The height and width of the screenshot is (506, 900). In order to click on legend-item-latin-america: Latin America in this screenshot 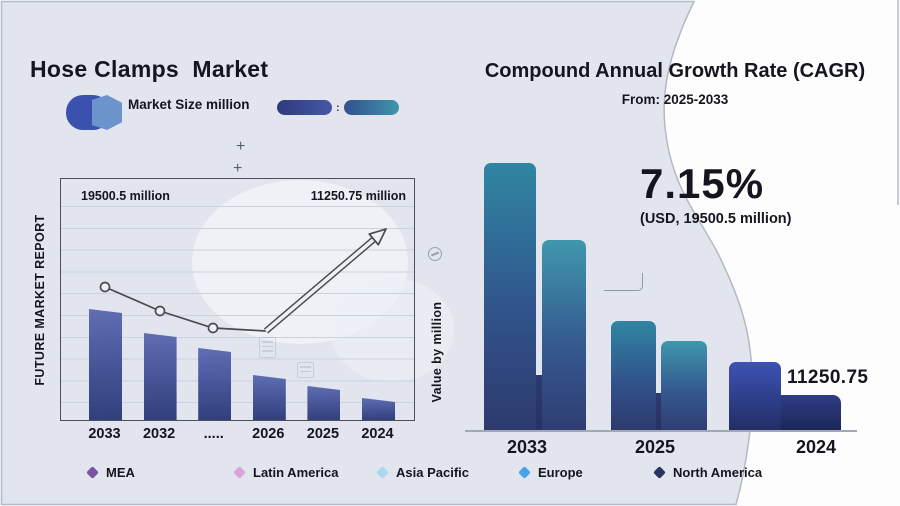, I will do `click(286, 472)`.